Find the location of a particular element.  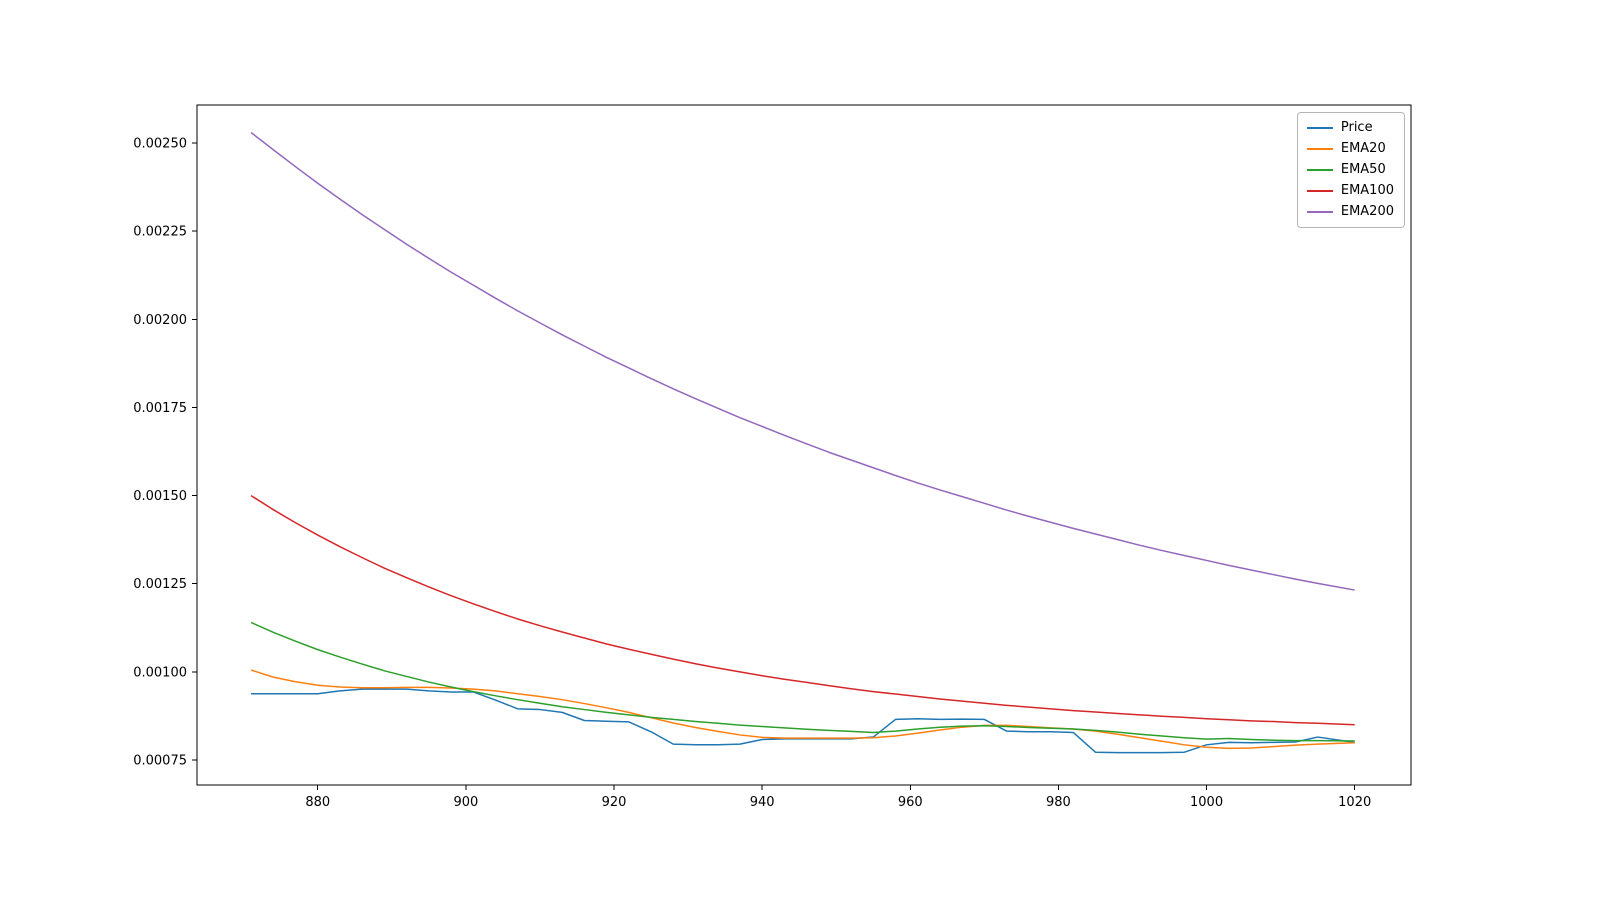

legend-item-price: Price is located at coordinates (1350, 128).